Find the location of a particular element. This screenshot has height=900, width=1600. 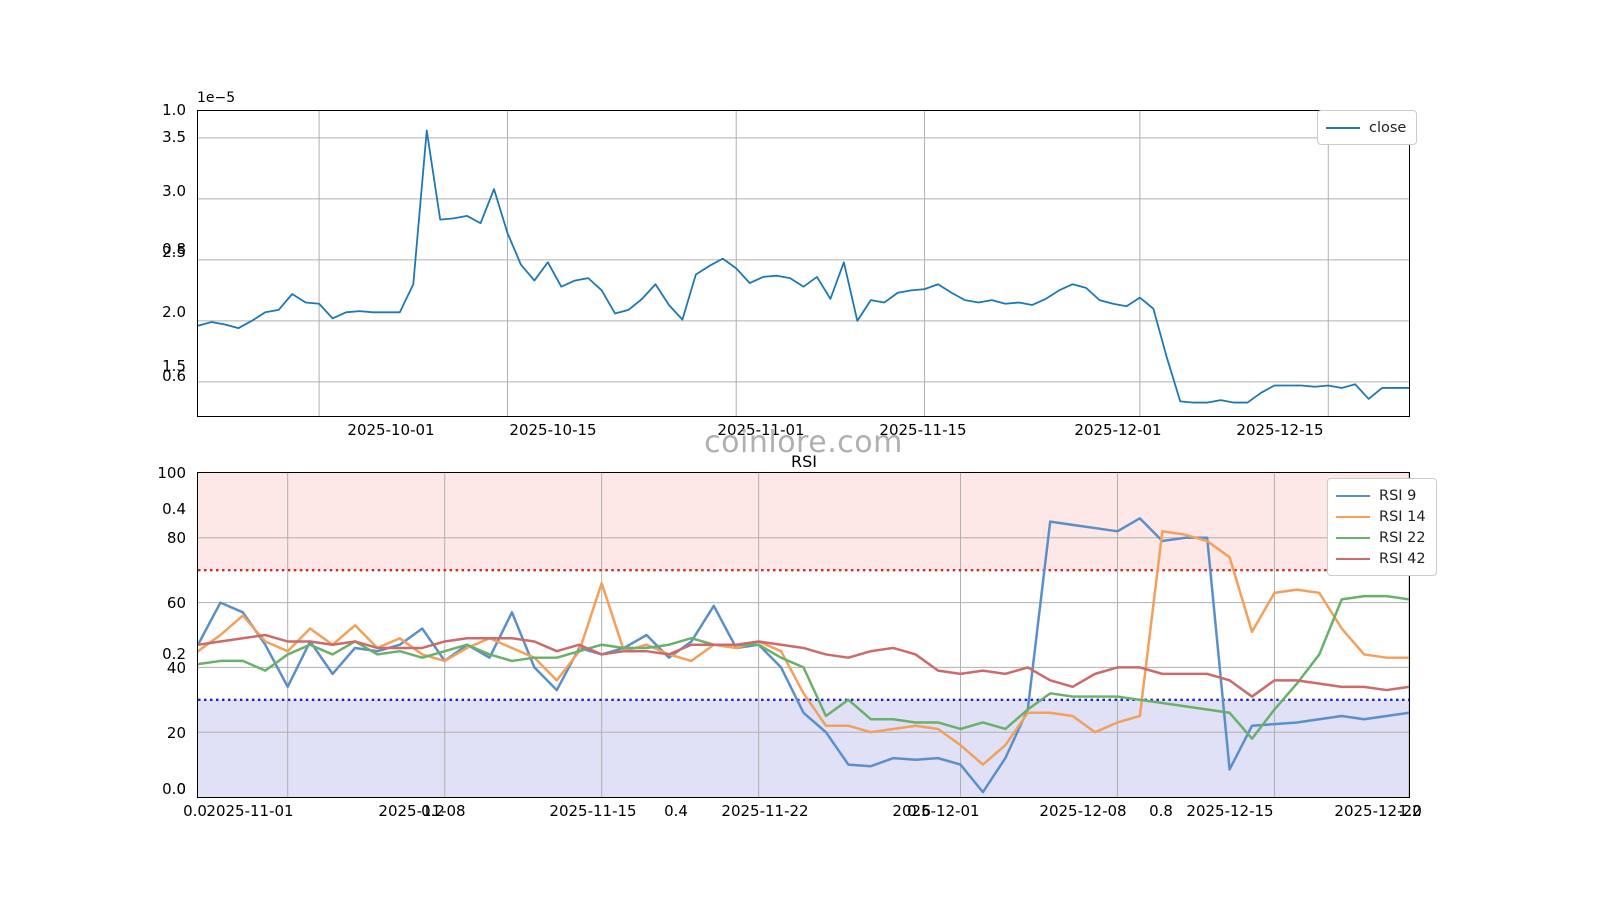

rsi-xtick-2025-12-22: 2025-12-22 is located at coordinates (1378, 811).